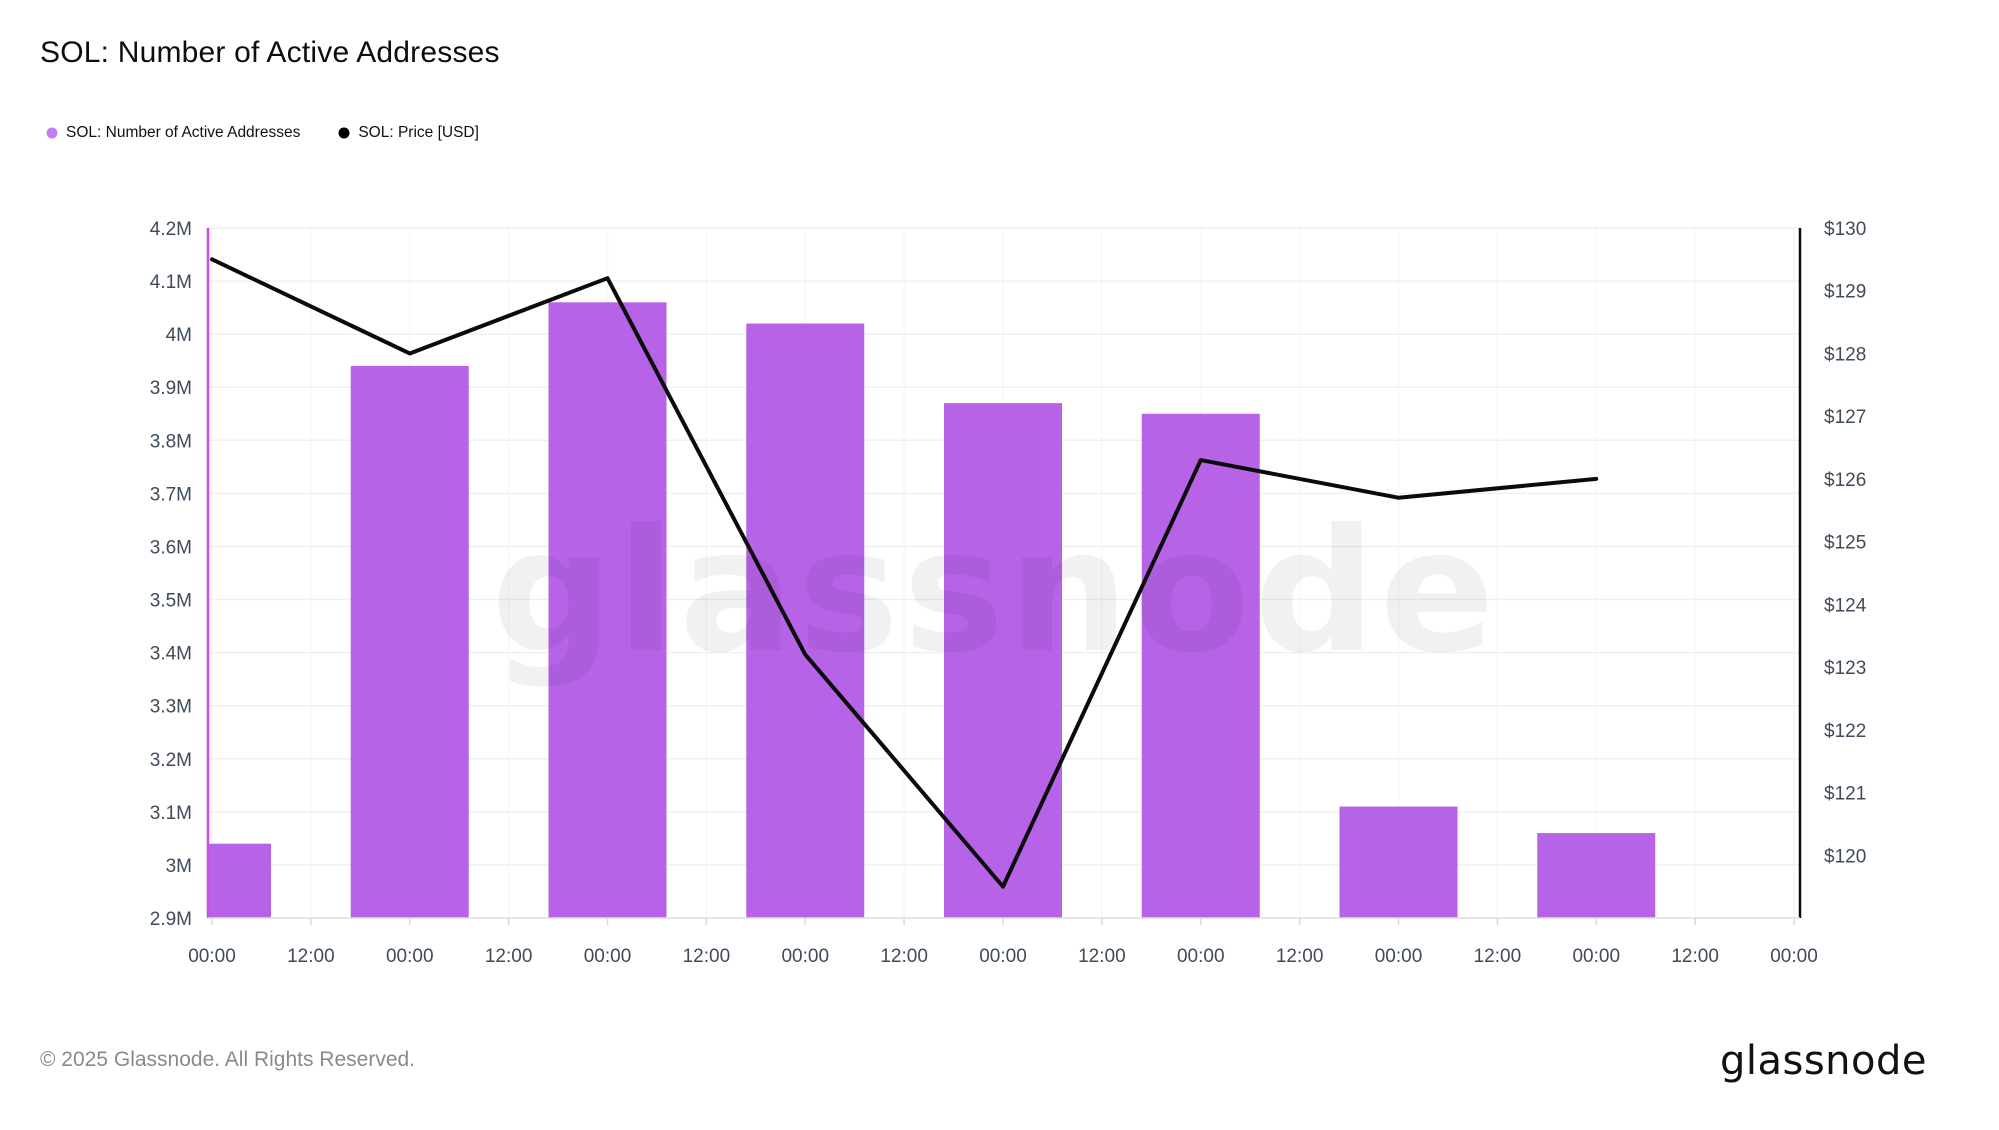 The image size is (1999, 1130). Describe the element at coordinates (228, 1059) in the screenshot. I see `footer-copyright: © 2025 Glassnode. All Rights Reserved.` at that location.